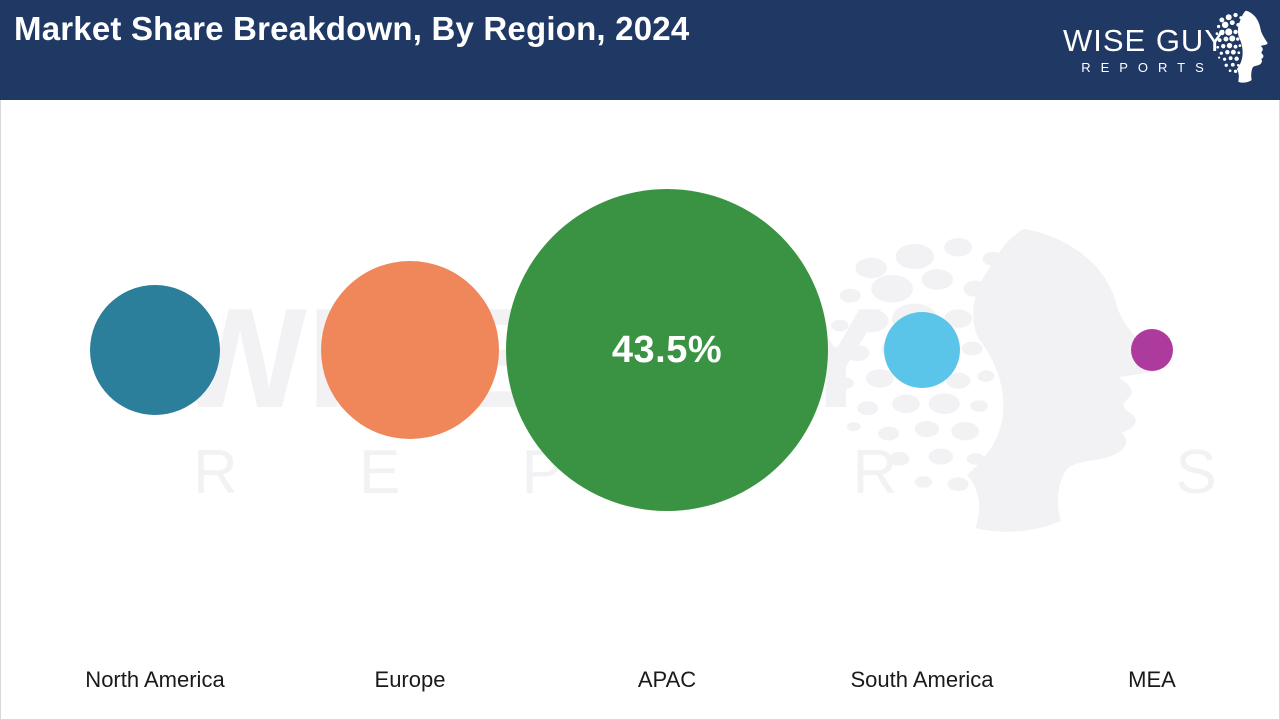 The image size is (1280, 720). Describe the element at coordinates (1147, 68) in the screenshot. I see `logo-subtext: REPORTS` at that location.